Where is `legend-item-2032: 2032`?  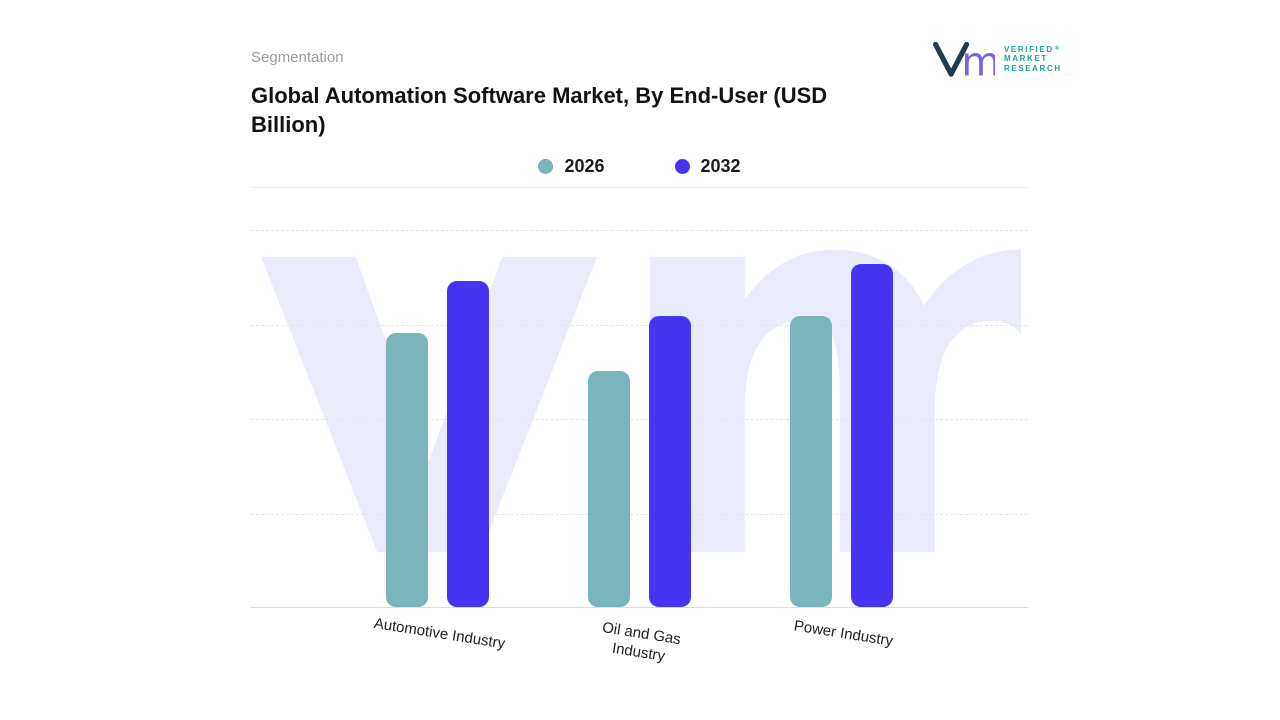
legend-item-2032: 2032 is located at coordinates (707, 166).